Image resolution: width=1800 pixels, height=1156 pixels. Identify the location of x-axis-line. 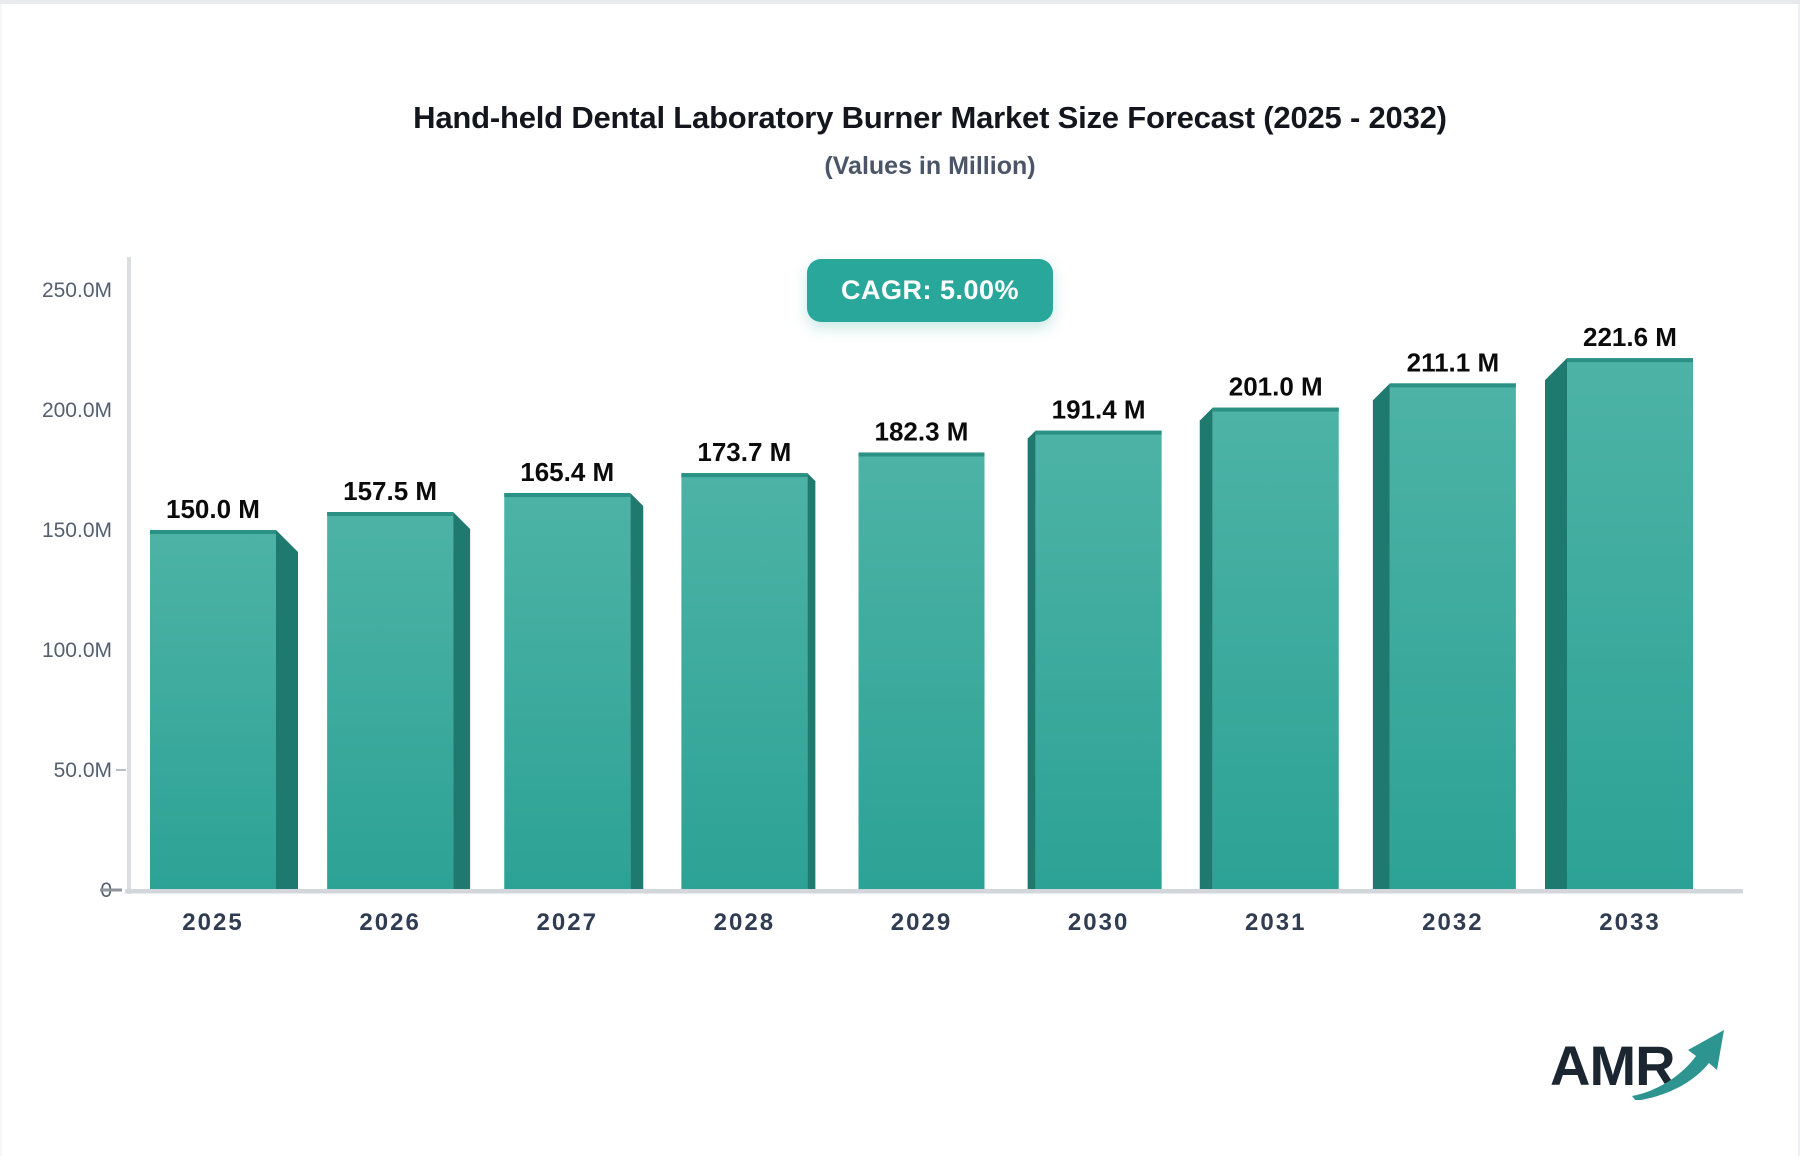
(934, 891).